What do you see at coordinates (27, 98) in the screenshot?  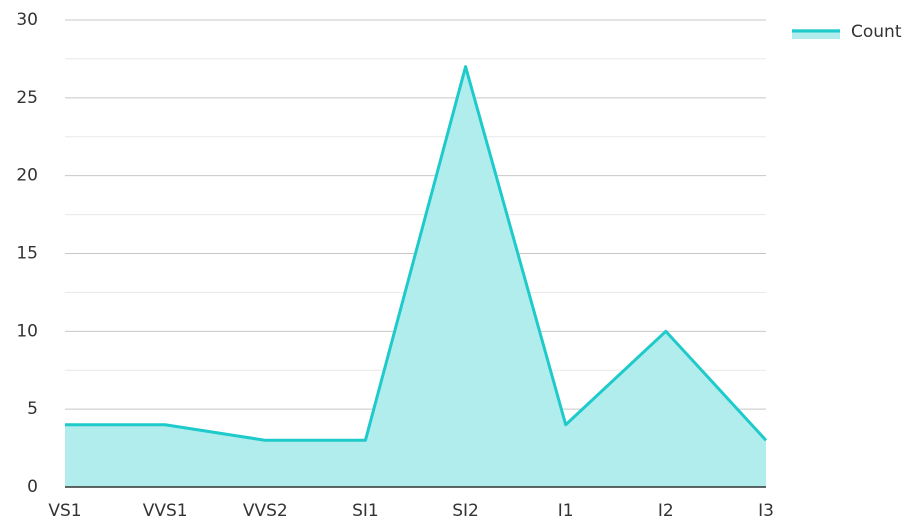 I see `y-tick-label: 25` at bounding box center [27, 98].